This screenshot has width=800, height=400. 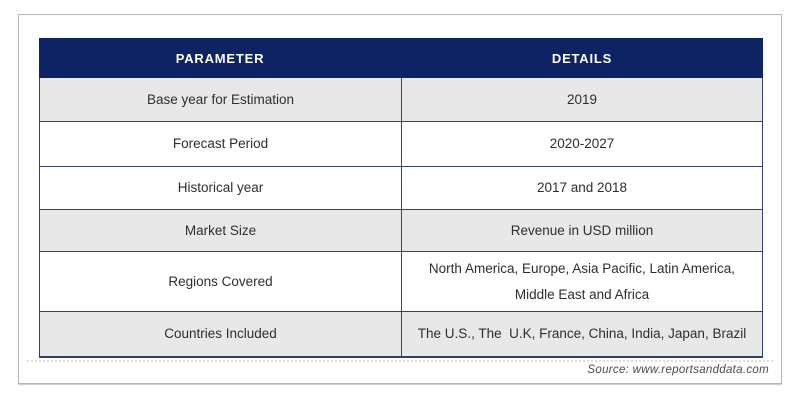 What do you see at coordinates (401, 58) in the screenshot?
I see `table-header-row: PARAMETER DETAILS` at bounding box center [401, 58].